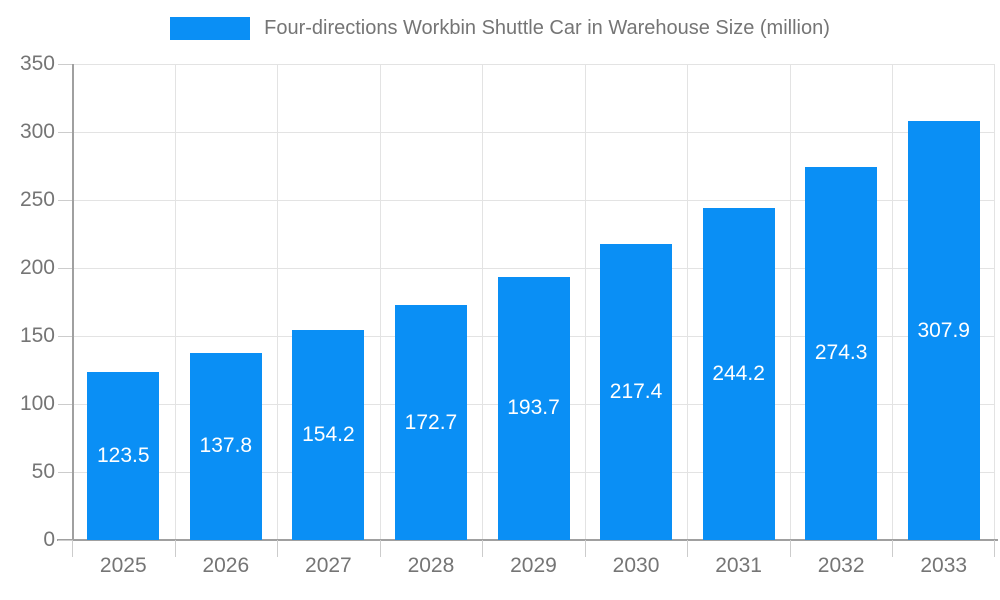 The width and height of the screenshot is (1000, 600). What do you see at coordinates (37, 403) in the screenshot?
I see `y-tick-label: 100` at bounding box center [37, 403].